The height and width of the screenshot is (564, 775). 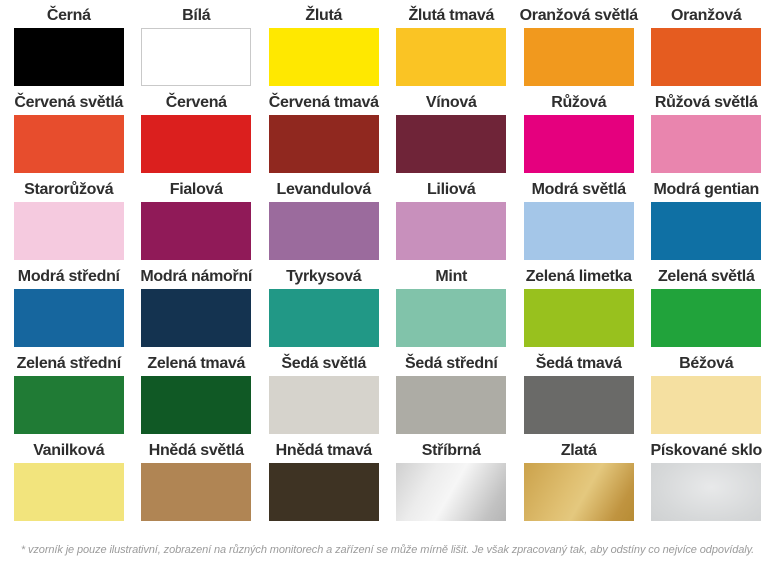 What do you see at coordinates (69, 363) in the screenshot?
I see `color-label: Zelená střední` at bounding box center [69, 363].